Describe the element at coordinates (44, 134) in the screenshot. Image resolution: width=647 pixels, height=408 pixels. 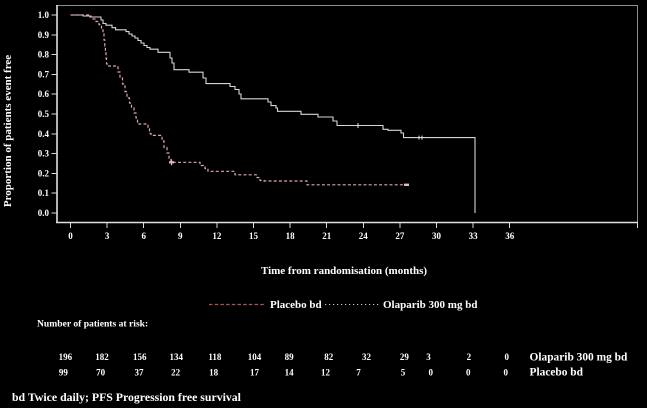
I see `svg-text: 0.4` at that location.